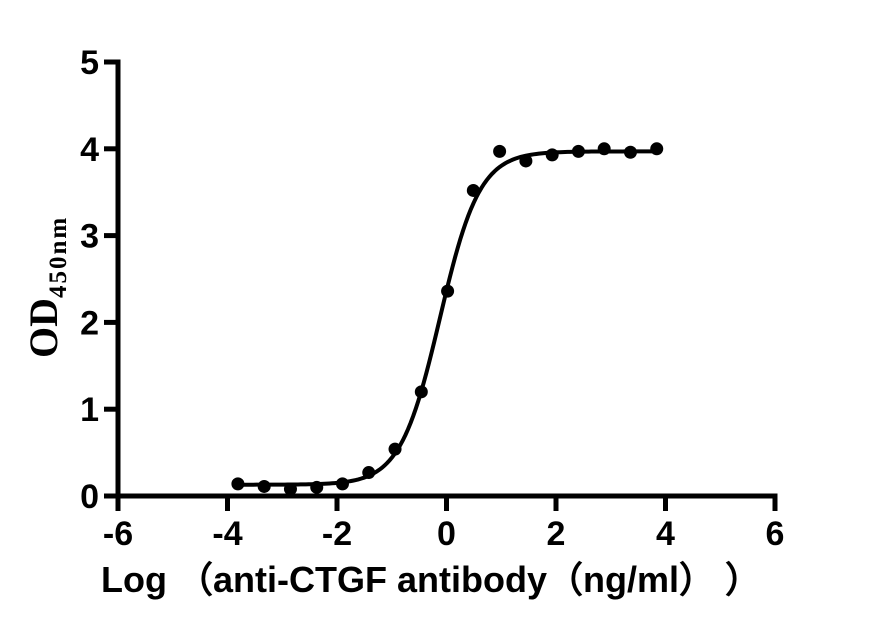  What do you see at coordinates (89, 237) in the screenshot?
I see `y-tick-label: 3` at bounding box center [89, 237].